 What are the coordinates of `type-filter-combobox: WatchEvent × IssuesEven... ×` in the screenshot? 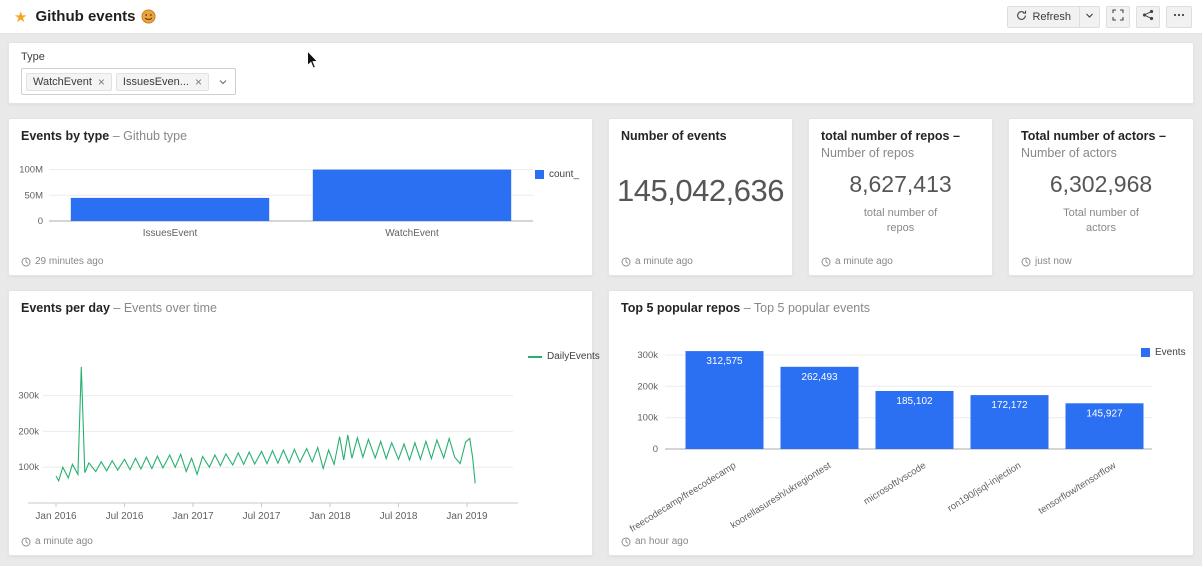 It's located at (128, 81).